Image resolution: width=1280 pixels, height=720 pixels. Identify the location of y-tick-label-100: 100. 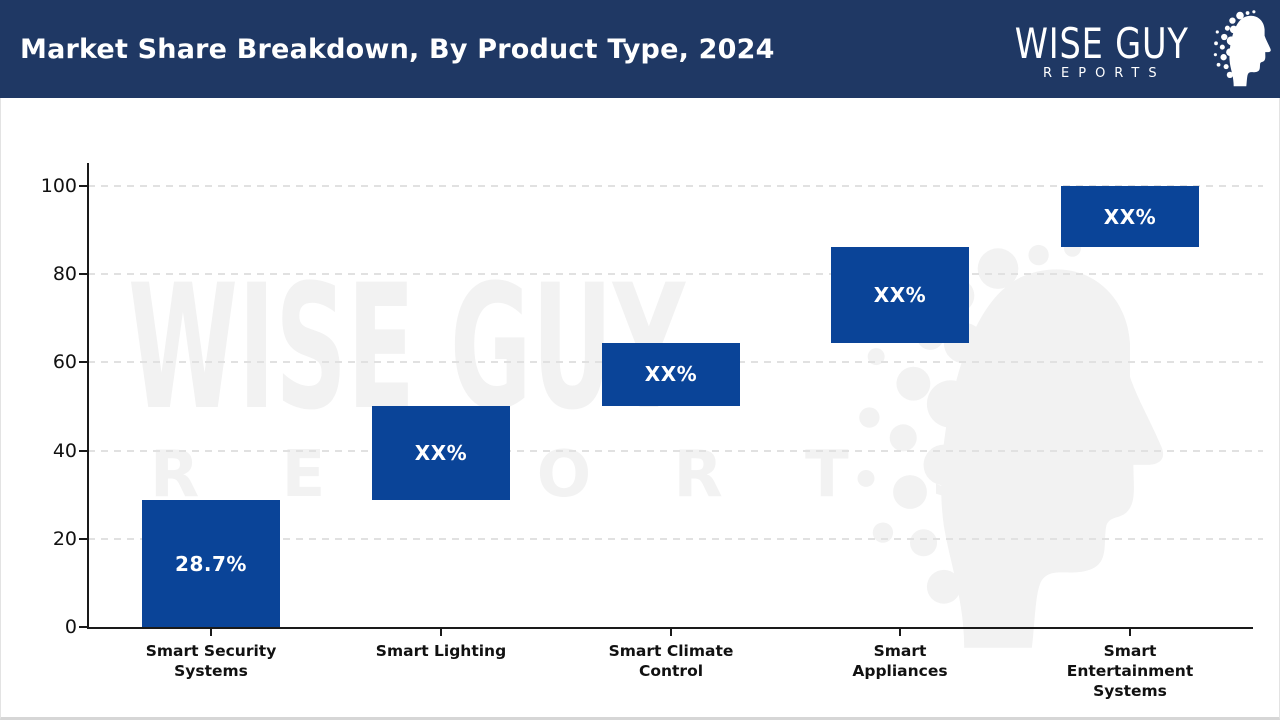
(58, 186).